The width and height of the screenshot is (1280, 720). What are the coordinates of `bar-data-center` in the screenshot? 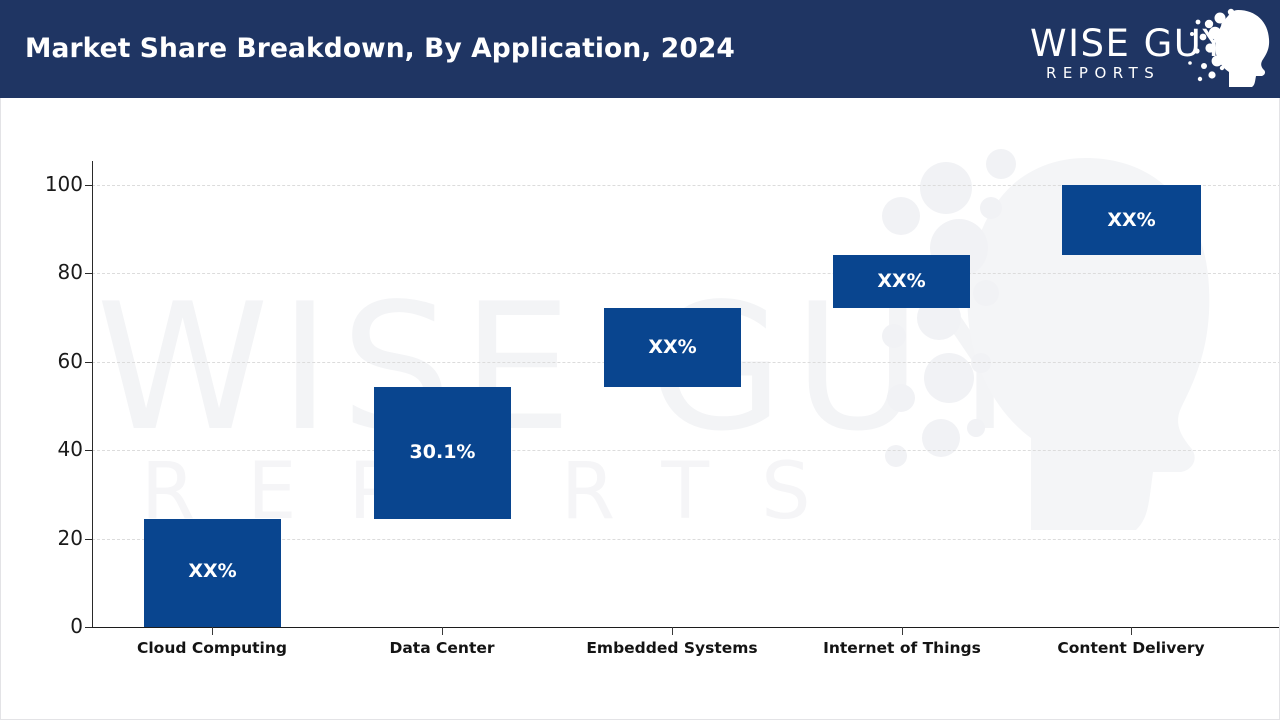 It's located at (442, 453).